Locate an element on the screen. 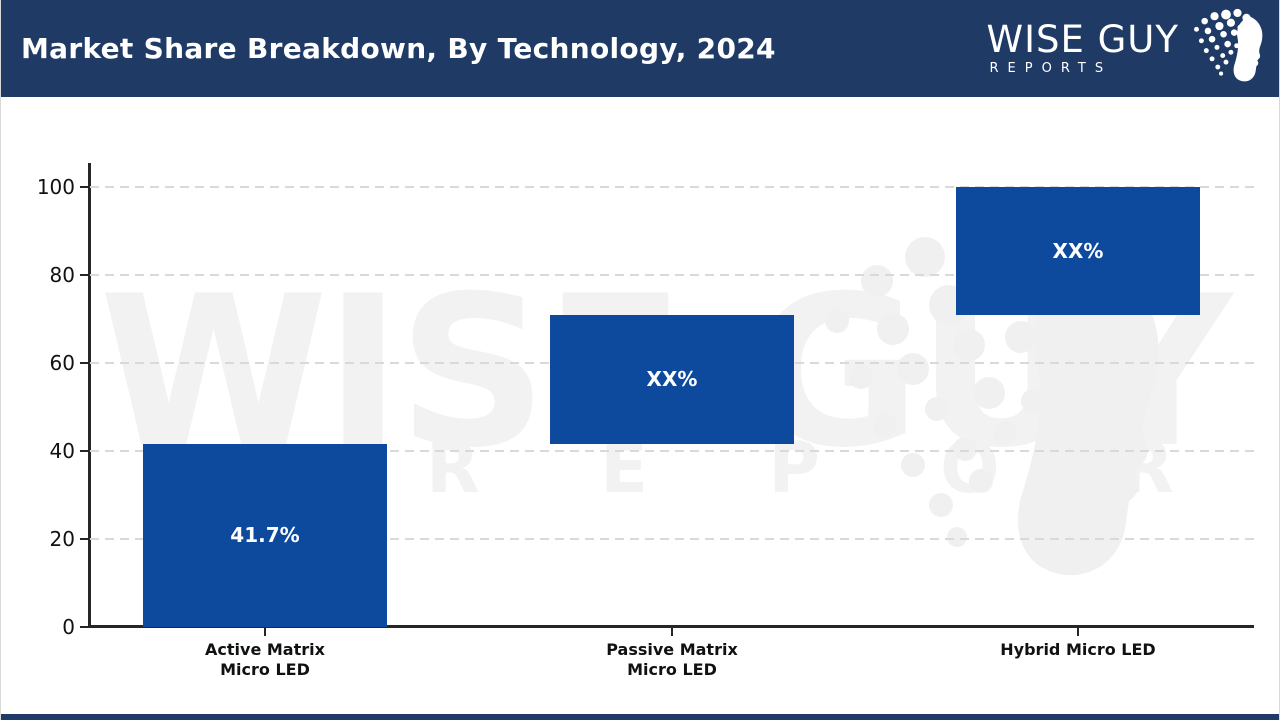 This screenshot has width=1280, height=720. x-axis-line is located at coordinates (671, 626).